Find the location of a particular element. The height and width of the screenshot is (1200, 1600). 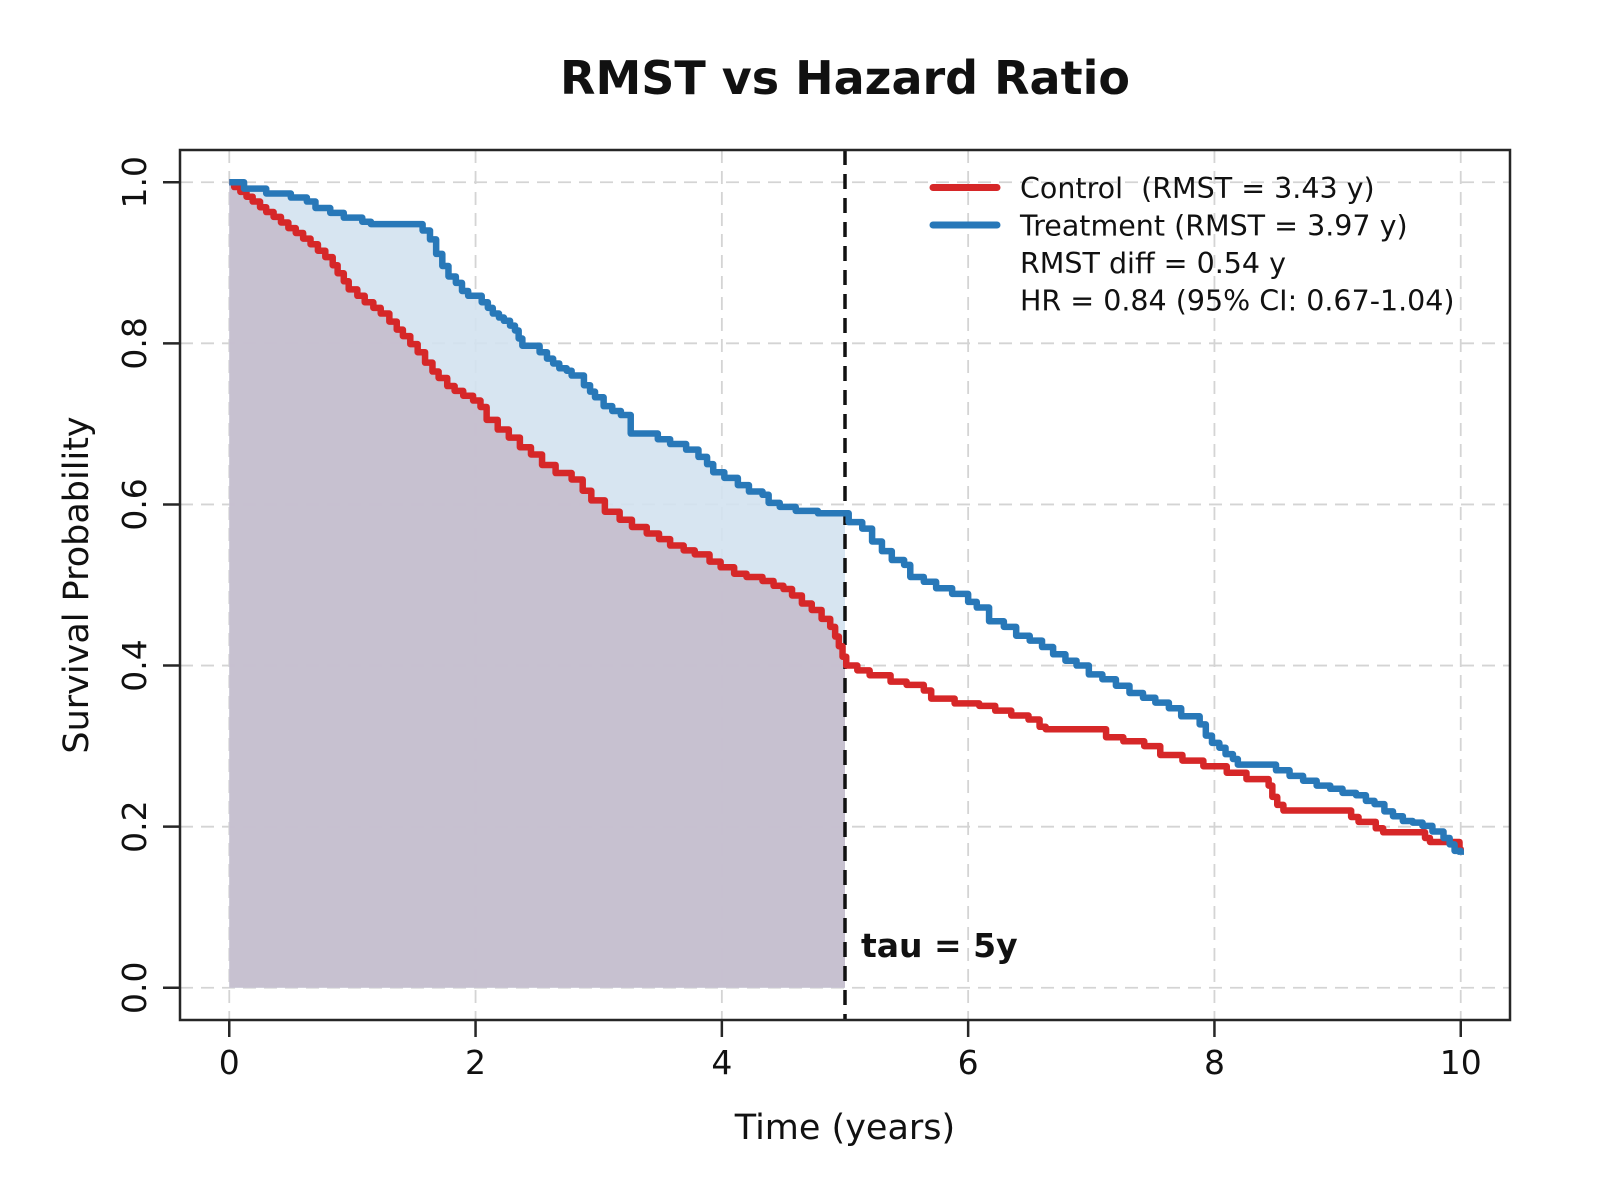

y-tick-label: 0.0 is located at coordinates (134, 988).